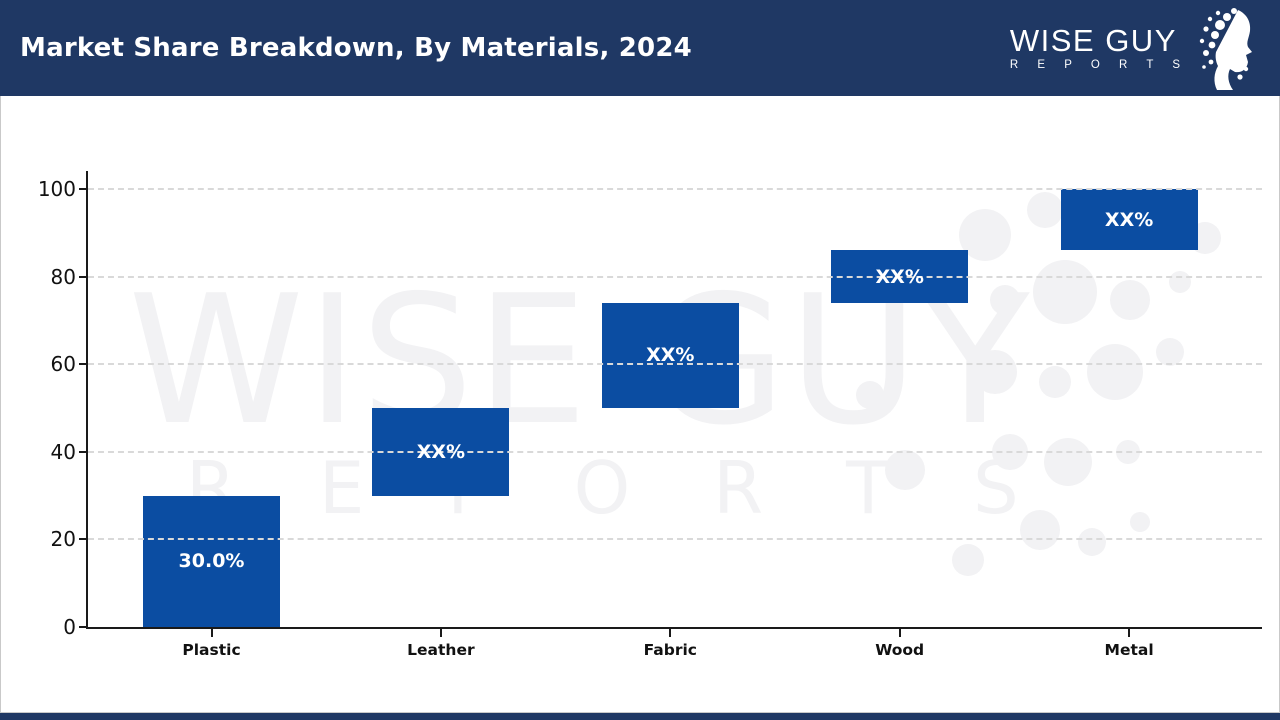  What do you see at coordinates (640, 712) in the screenshot?
I see `bottom-hairline` at bounding box center [640, 712].